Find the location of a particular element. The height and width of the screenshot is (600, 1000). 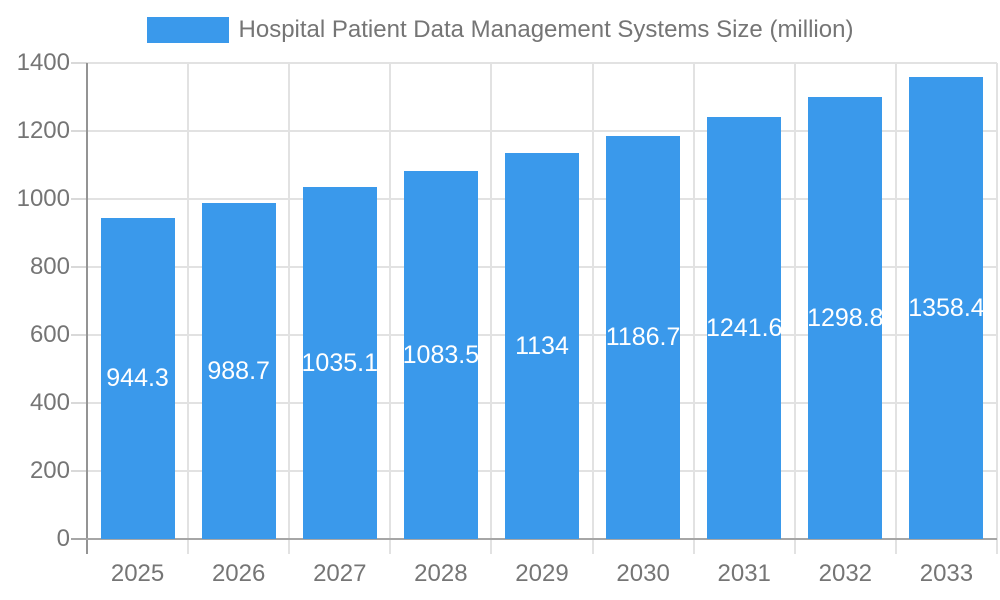

bar-value-label: 1298.8 is located at coordinates (845, 318).